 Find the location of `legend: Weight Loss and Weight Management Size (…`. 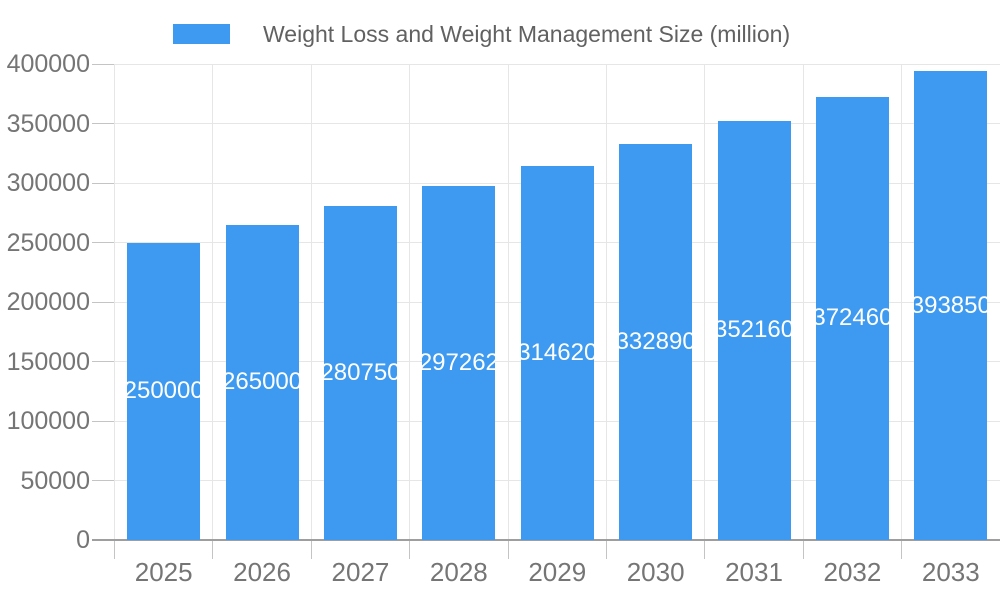

legend: Weight Loss and Weight Management Size (… is located at coordinates (482, 34).